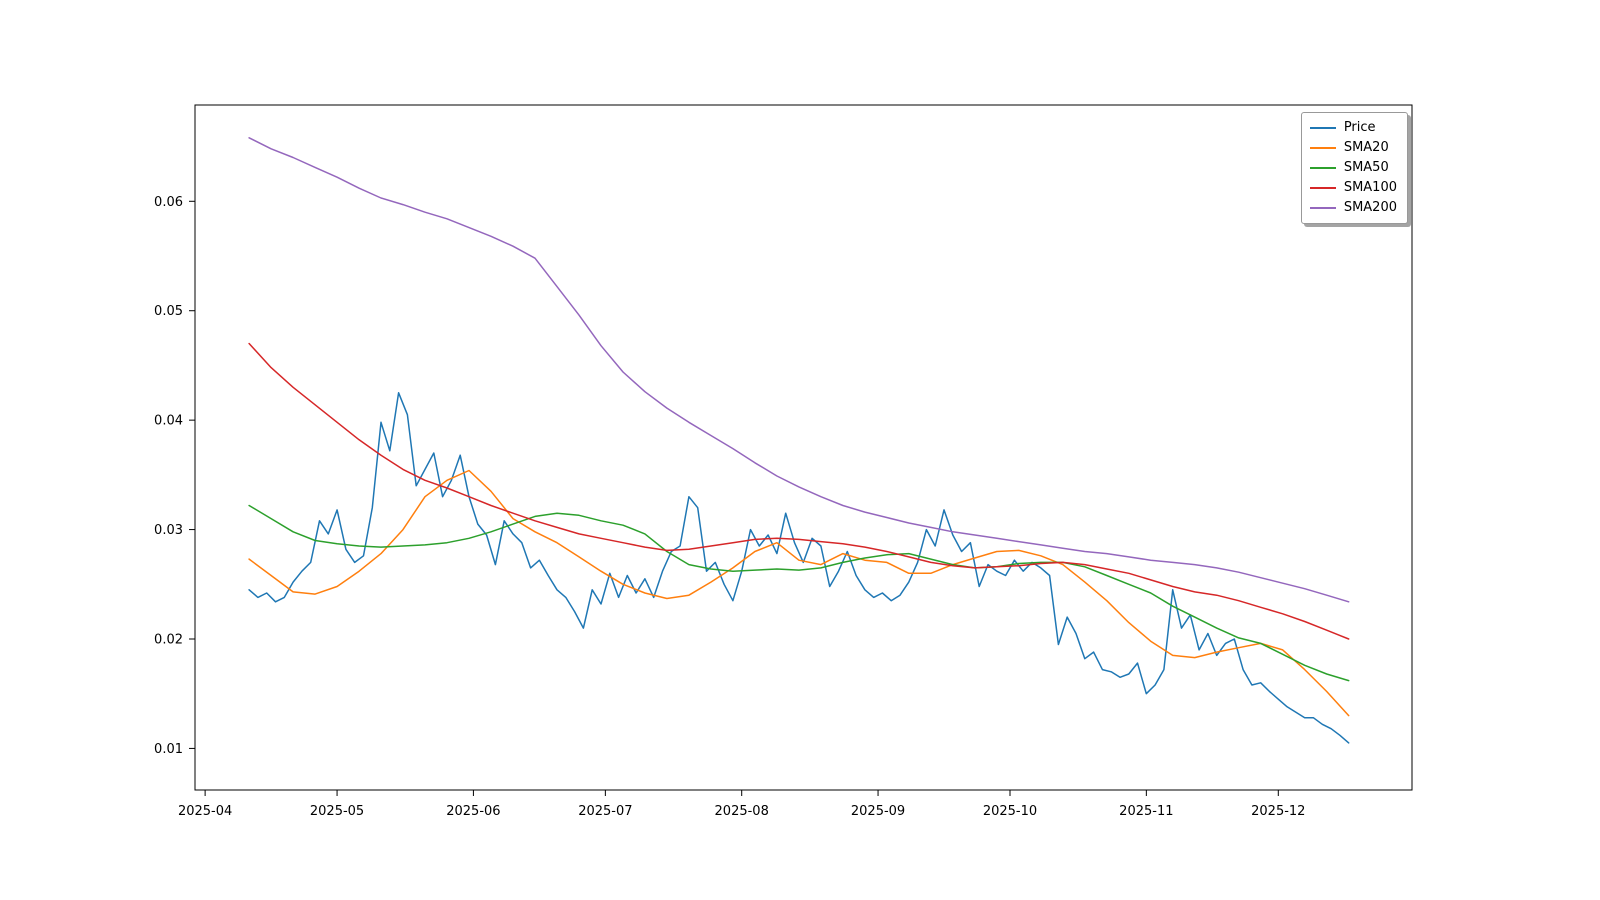  I want to click on y-tick-label: 0.05, so click(168, 311).